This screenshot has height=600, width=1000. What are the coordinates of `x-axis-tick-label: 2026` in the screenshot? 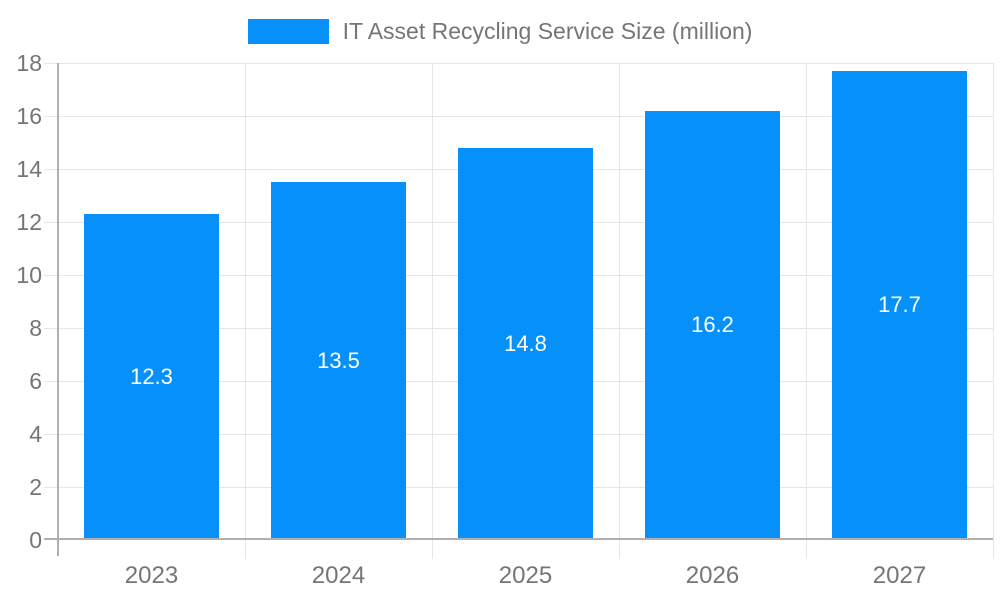 It's located at (712, 575).